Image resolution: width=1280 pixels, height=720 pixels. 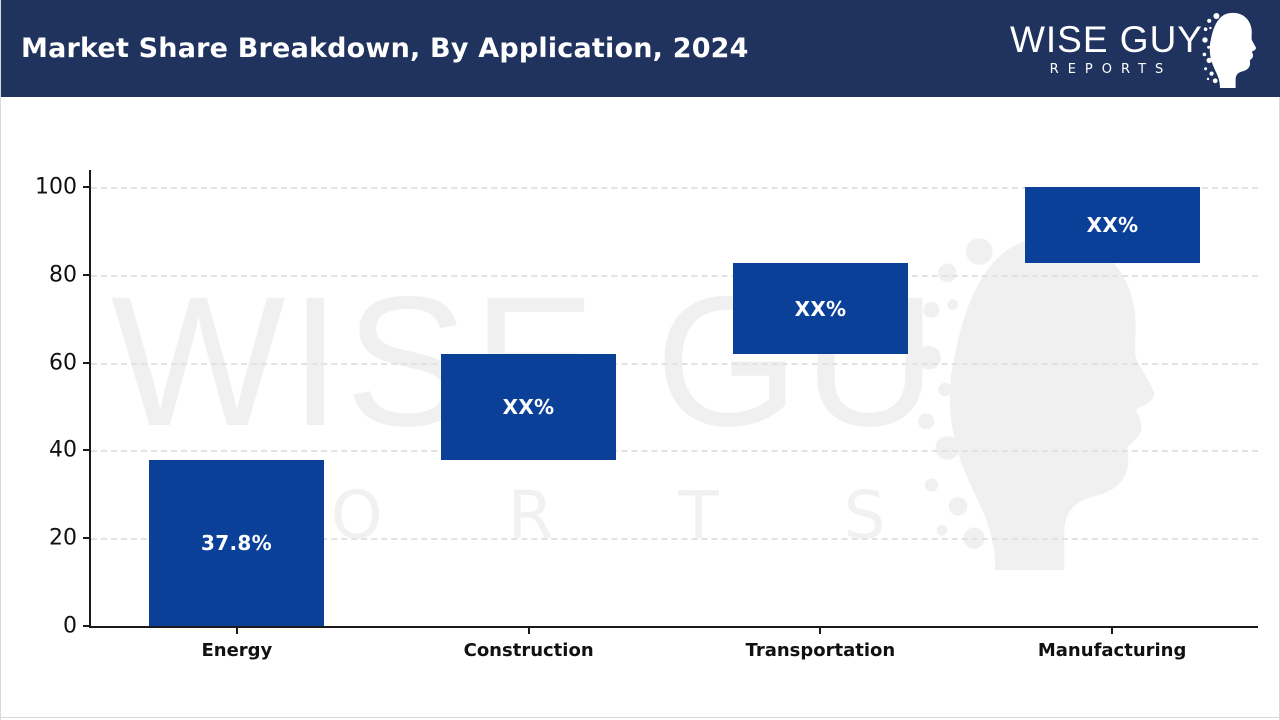 What do you see at coordinates (63, 538) in the screenshot?
I see `y-tick-label-20: 20` at bounding box center [63, 538].